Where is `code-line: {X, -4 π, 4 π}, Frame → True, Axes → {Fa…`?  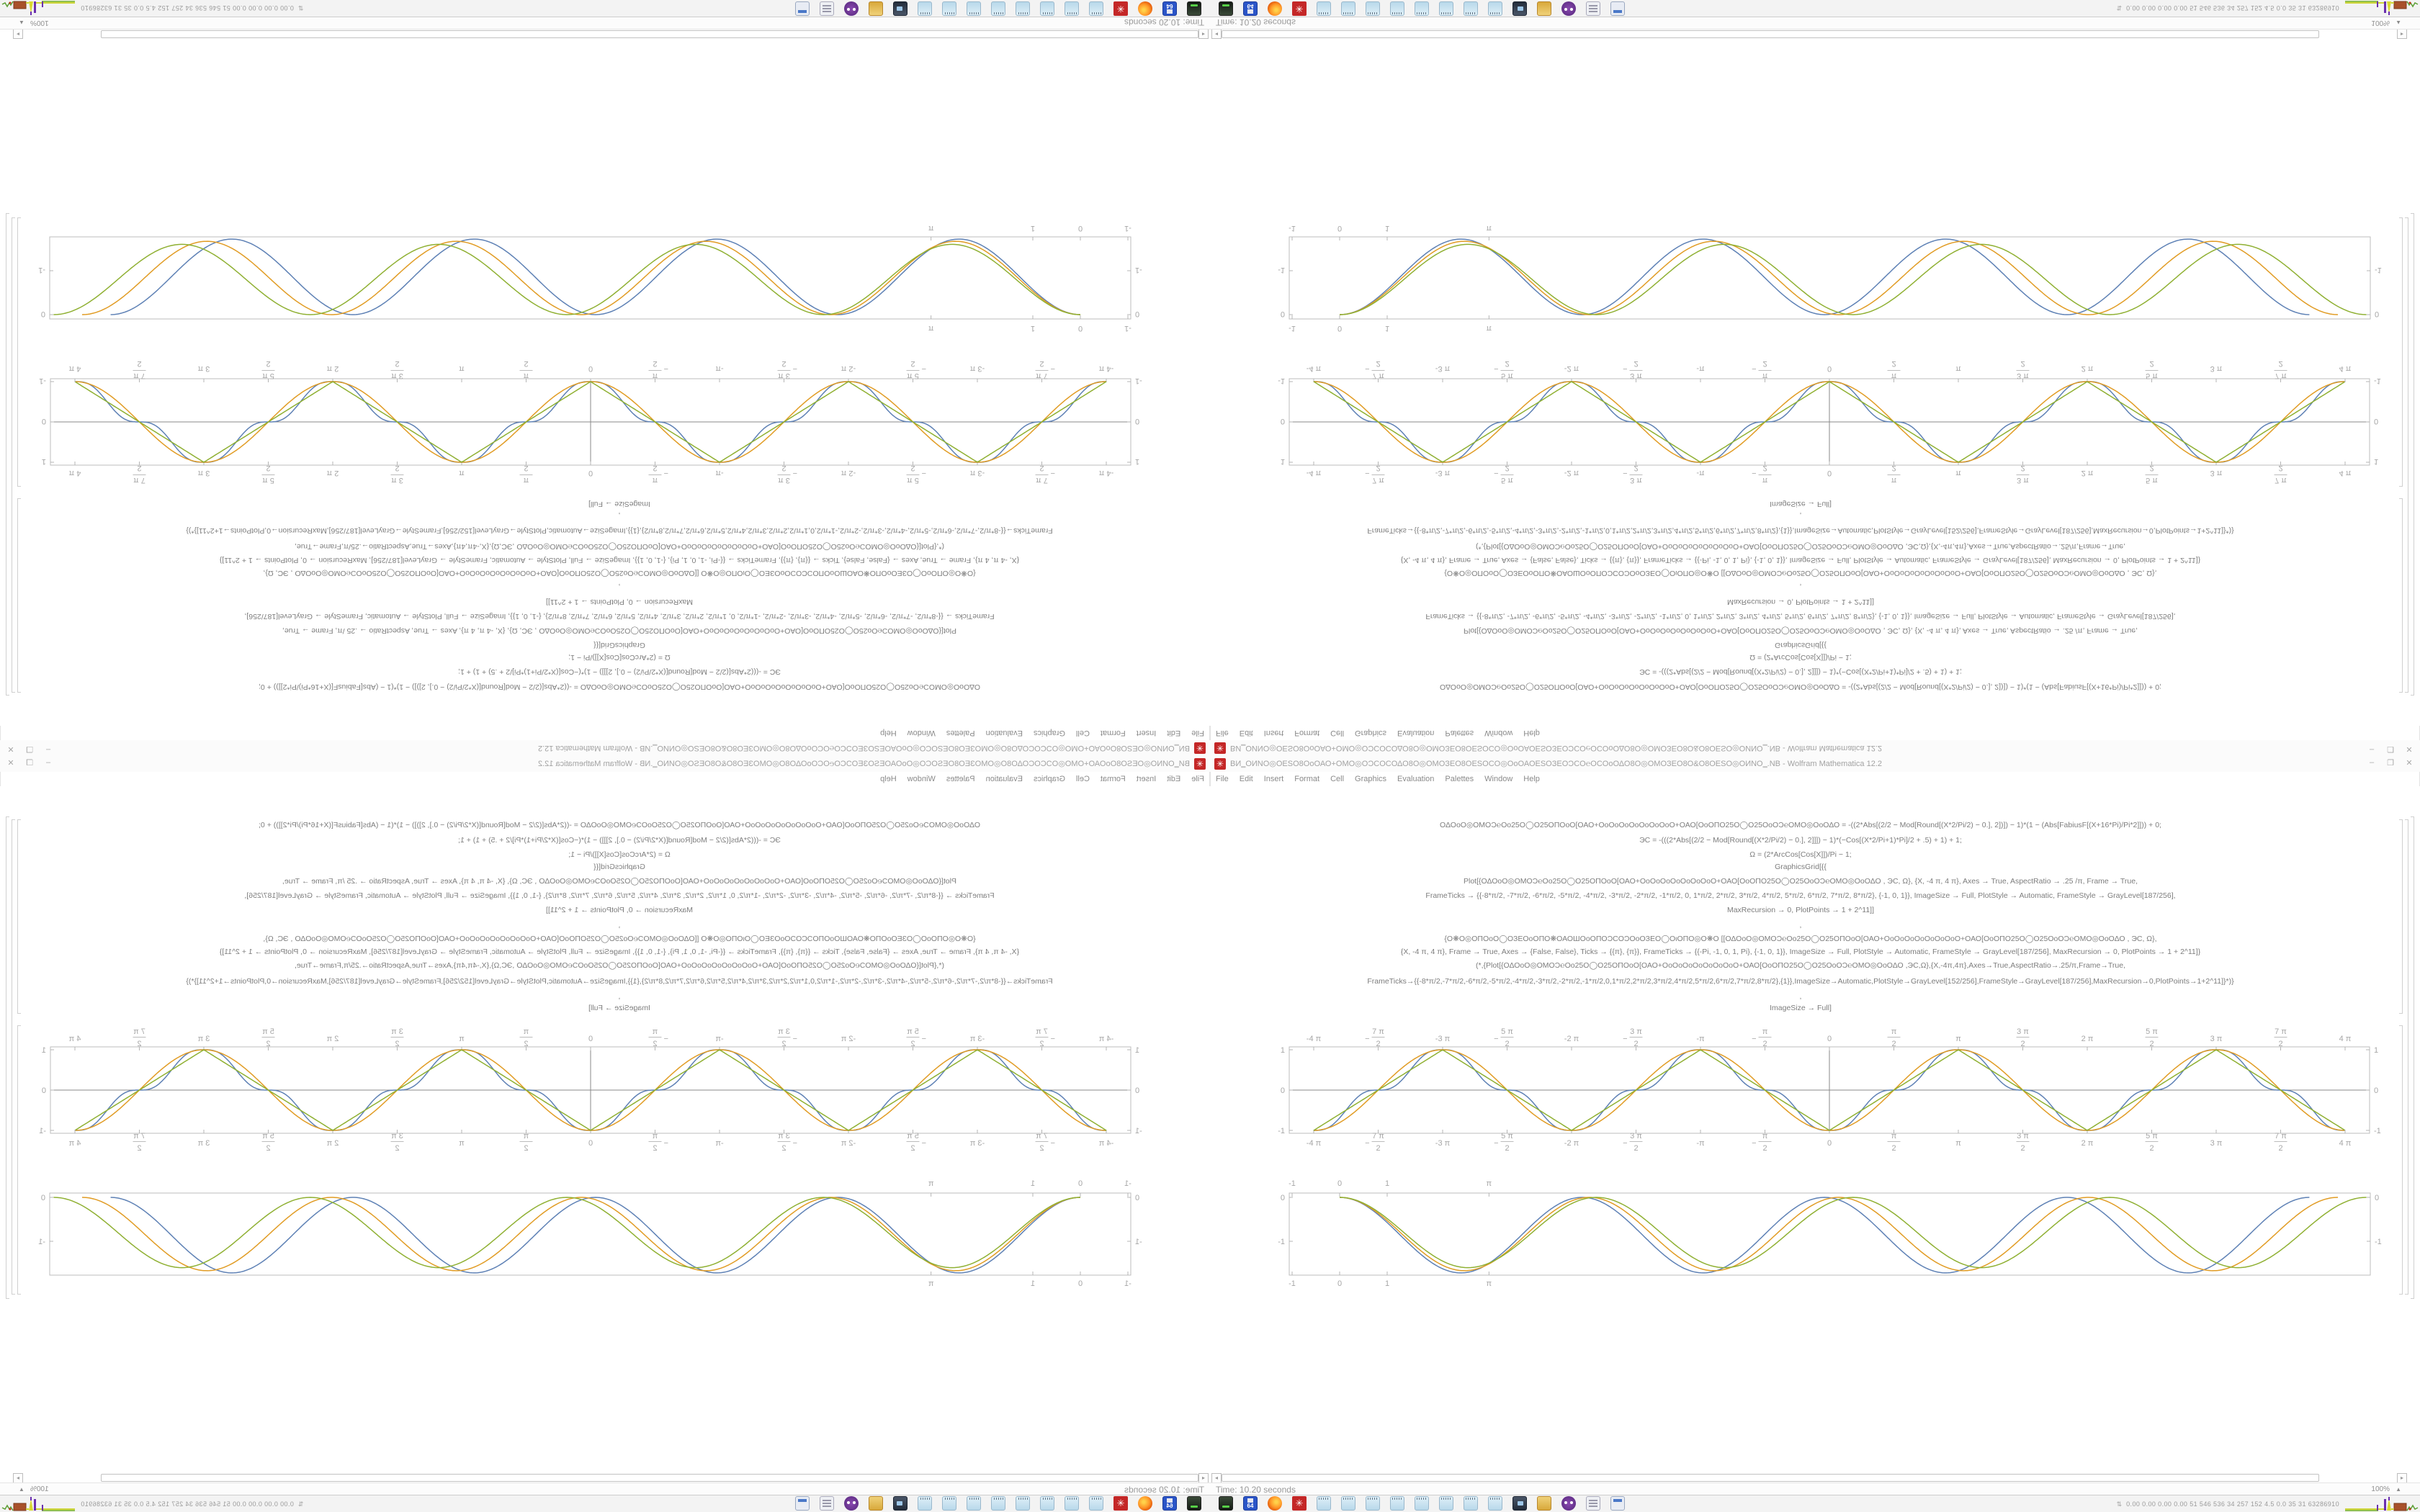
code-line: {X, -4 π, 4 π}, Frame → True, Axes → {Fa… is located at coordinates (619, 560).